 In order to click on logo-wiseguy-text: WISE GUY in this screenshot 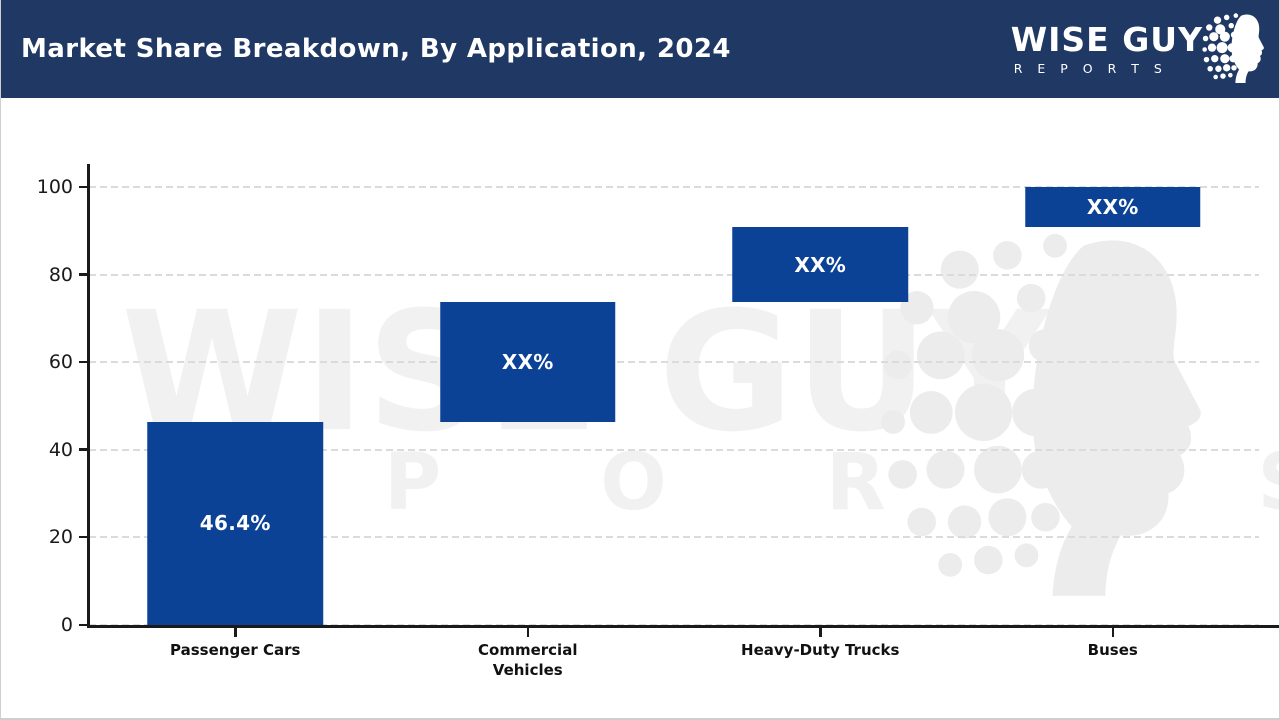, I will do `click(1106, 39)`.